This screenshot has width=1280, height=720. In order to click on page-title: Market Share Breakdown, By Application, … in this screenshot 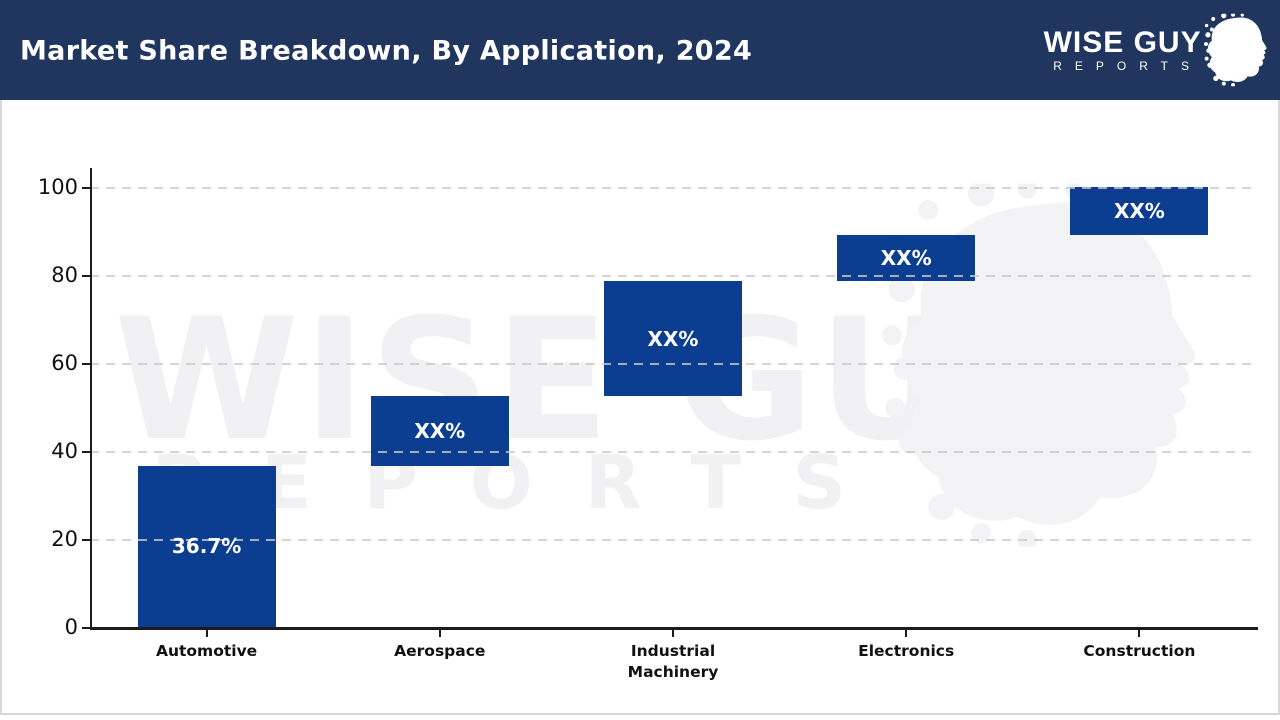, I will do `click(386, 51)`.